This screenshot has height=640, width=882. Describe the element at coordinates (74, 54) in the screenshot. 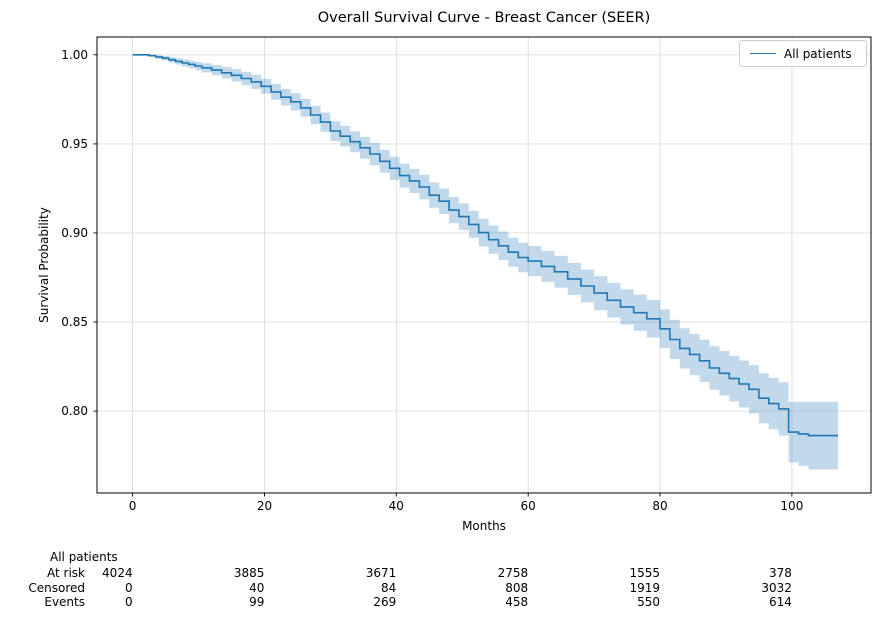

I see `y-tick-label: 1.00` at that location.